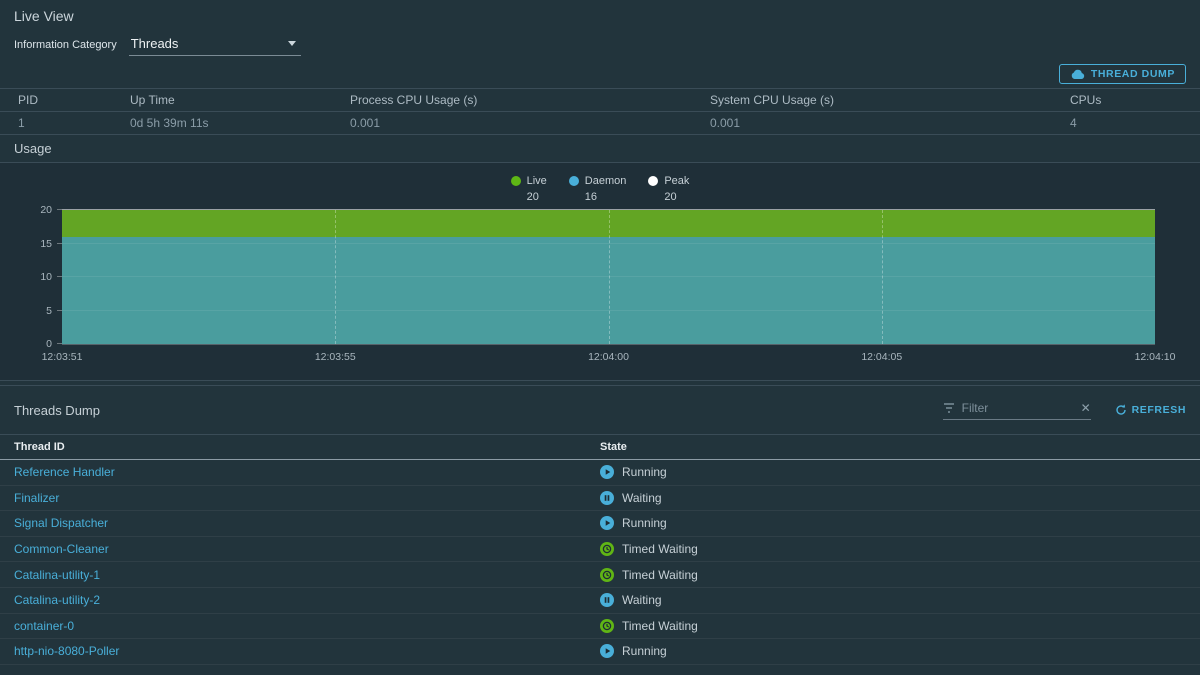 This screenshot has height=675, width=1200. Describe the element at coordinates (291, 43) in the screenshot. I see `chevron-down-icon` at that location.